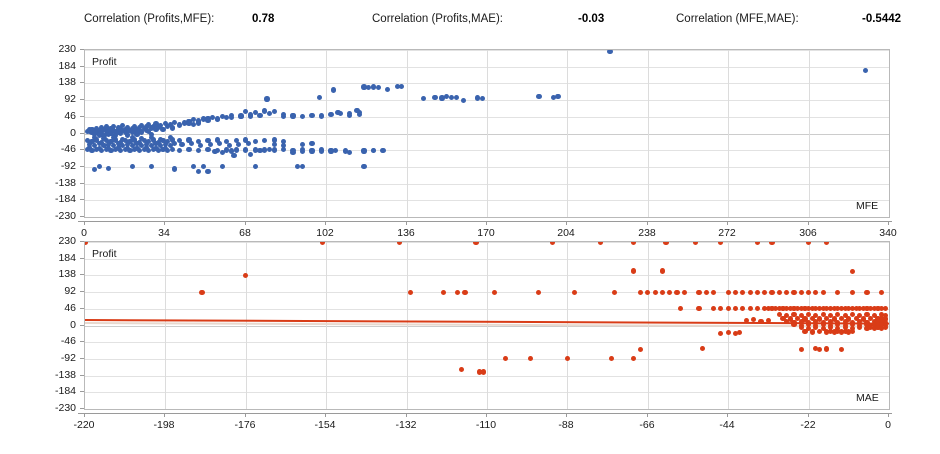  What do you see at coordinates (889, 325) in the screenshot?
I see `gridline-vertical` at bounding box center [889, 325].